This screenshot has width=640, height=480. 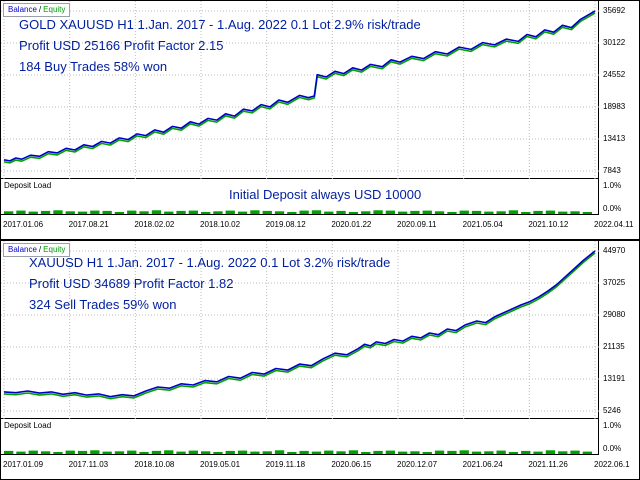 I want to click on initial-deposit-note: Initial Deposit always USD 10000, so click(x=325, y=194).